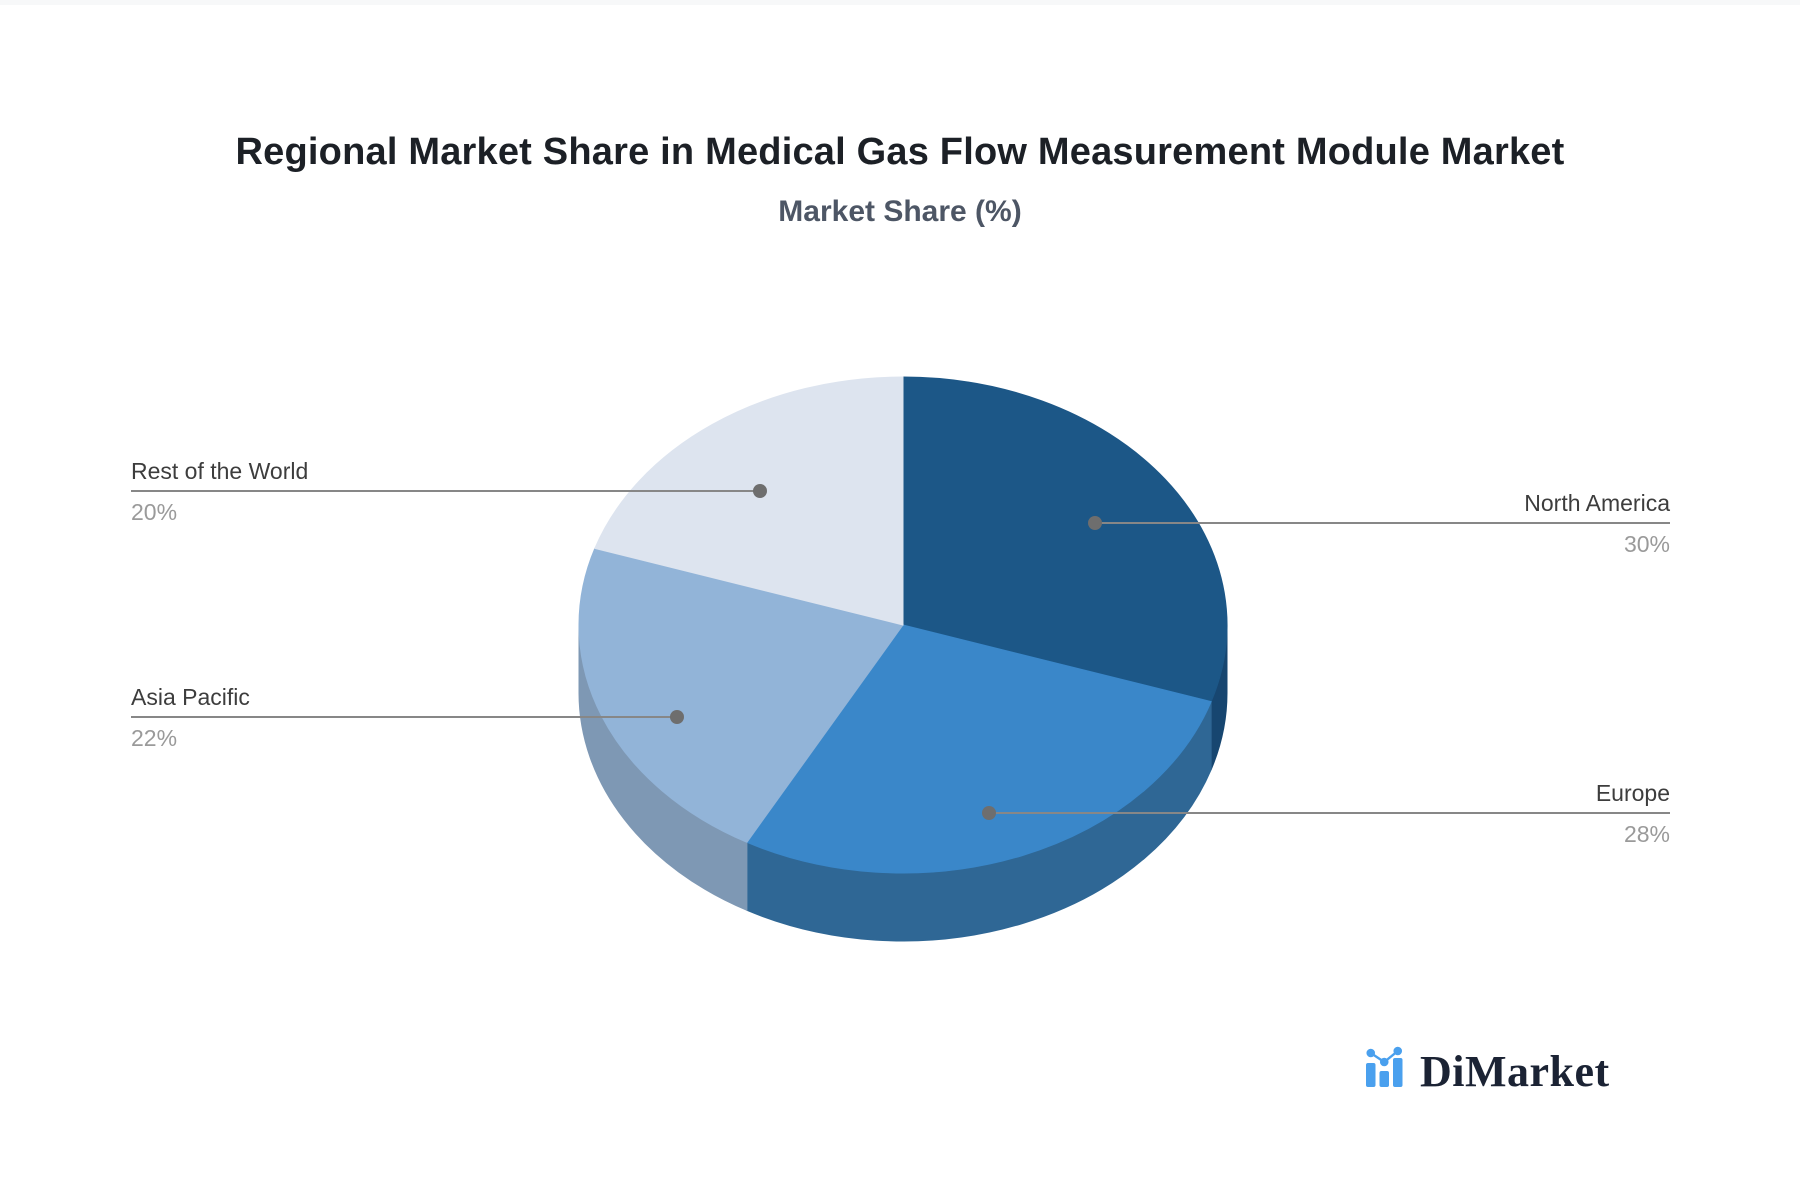  What do you see at coordinates (900, 2) in the screenshot?
I see `top-strip` at bounding box center [900, 2].